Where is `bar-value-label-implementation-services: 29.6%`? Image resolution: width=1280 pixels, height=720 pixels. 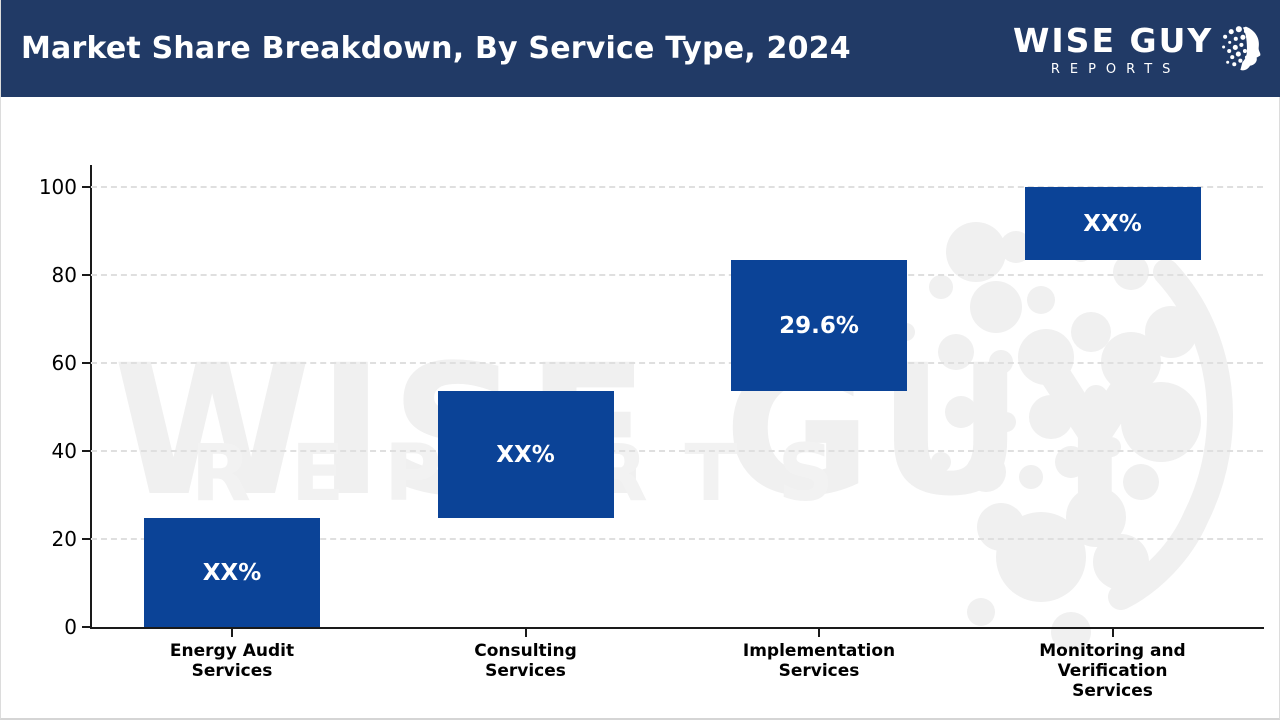 bar-value-label-implementation-services: 29.6% is located at coordinates (819, 325).